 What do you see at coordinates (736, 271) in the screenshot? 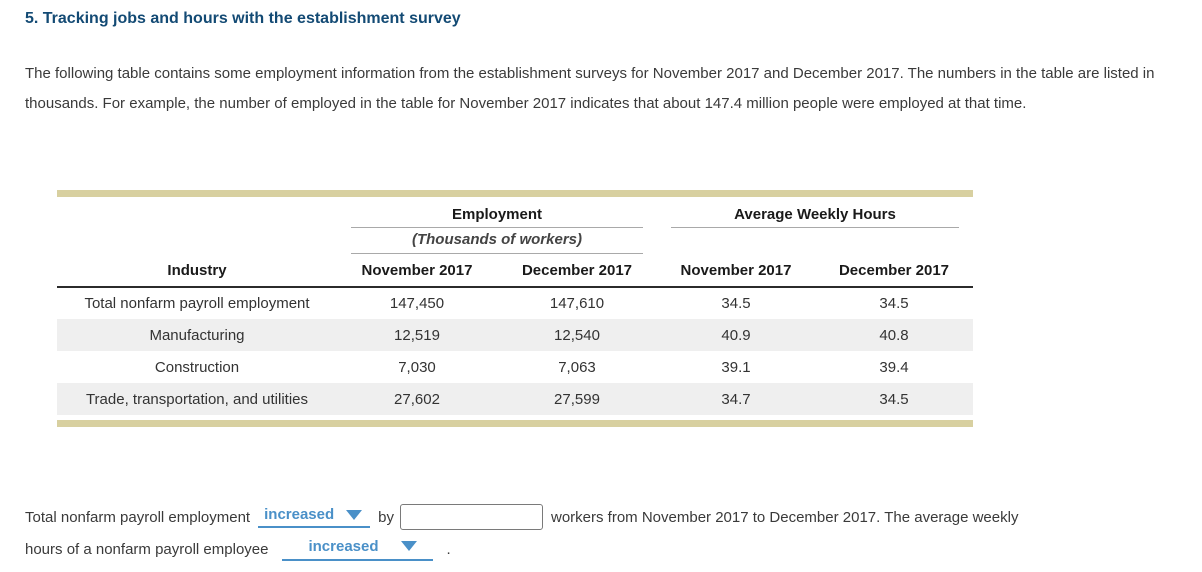
I see `column-header-awh-november-2017: November 2017` at bounding box center [736, 271].